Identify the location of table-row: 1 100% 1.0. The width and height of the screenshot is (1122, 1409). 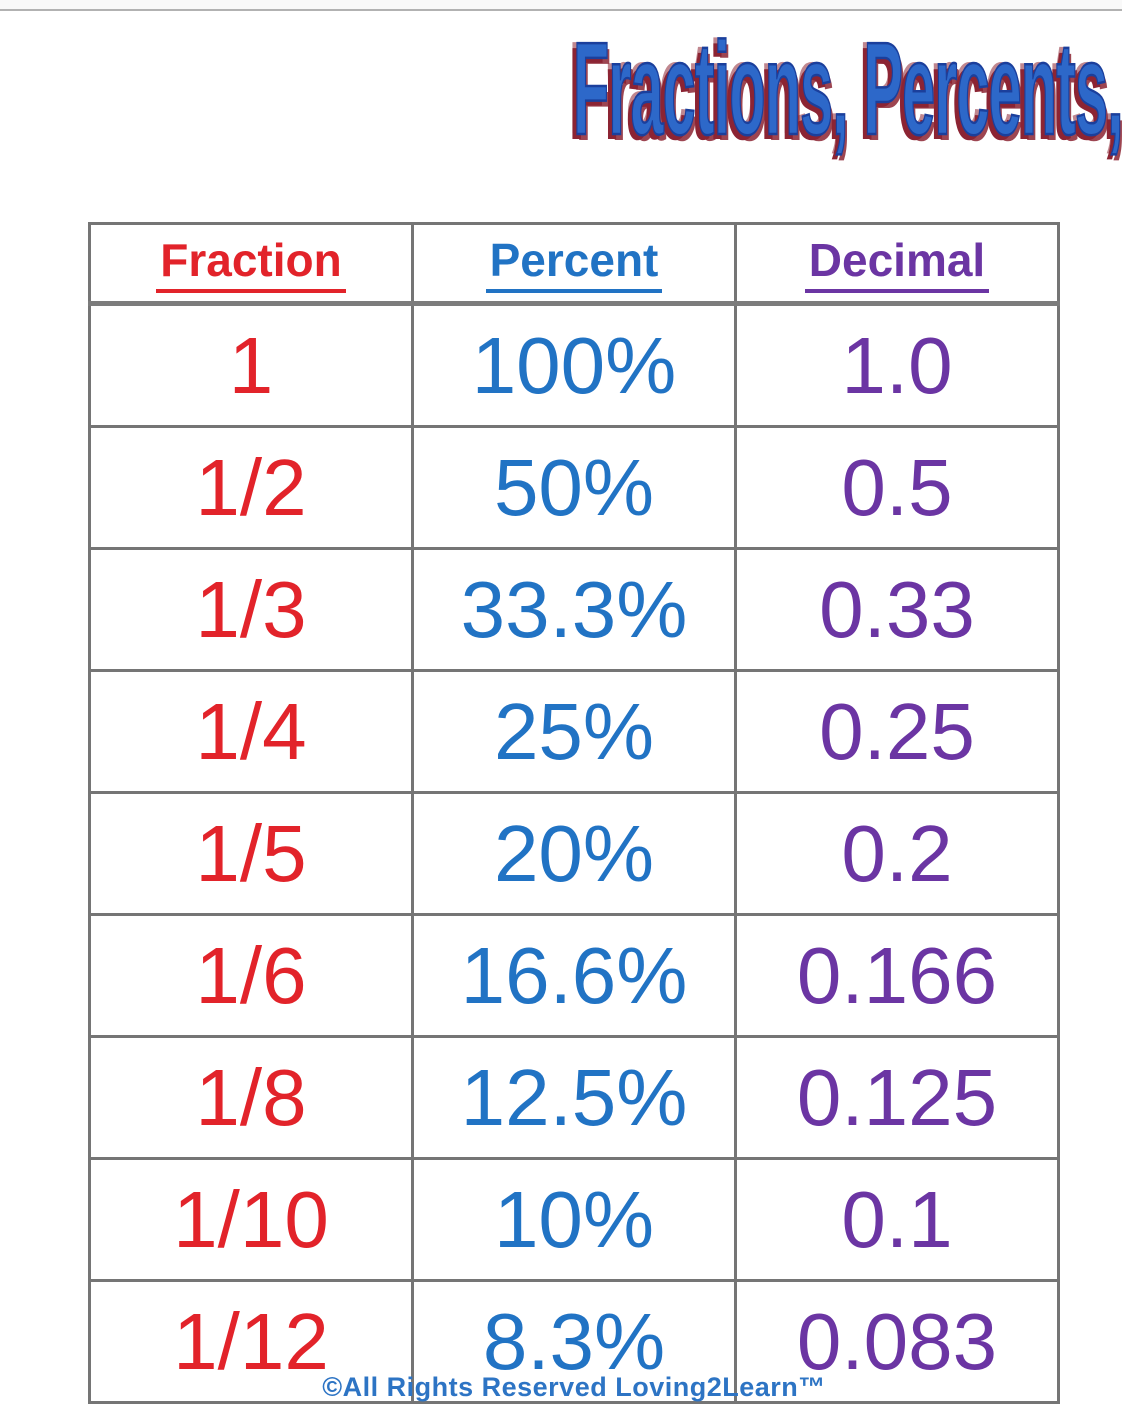
(574, 365).